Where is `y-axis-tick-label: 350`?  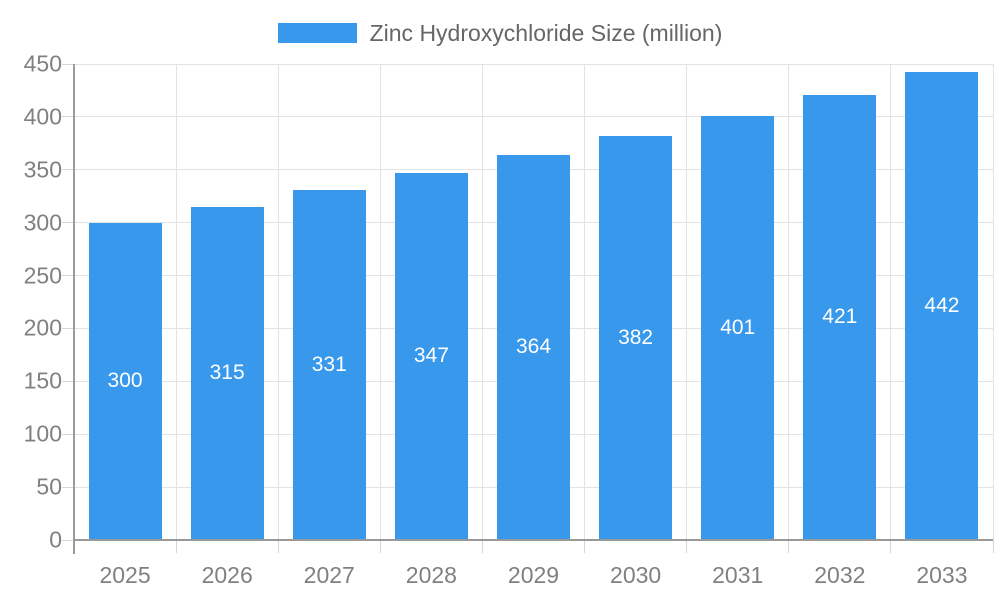 y-axis-tick-label: 350 is located at coordinates (42, 169).